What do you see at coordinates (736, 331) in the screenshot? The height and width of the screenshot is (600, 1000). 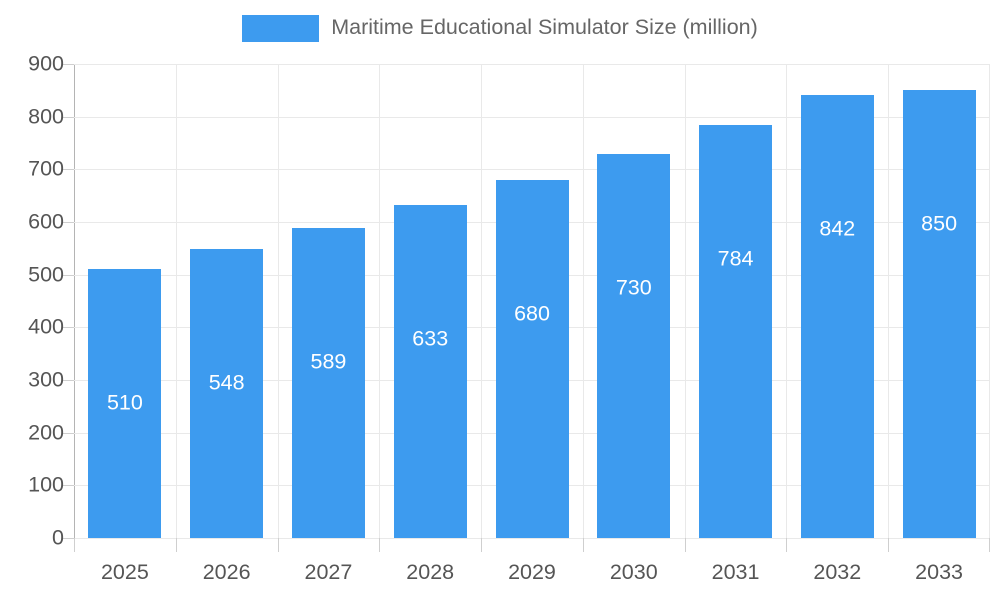 I see `bar-2031` at bounding box center [736, 331].